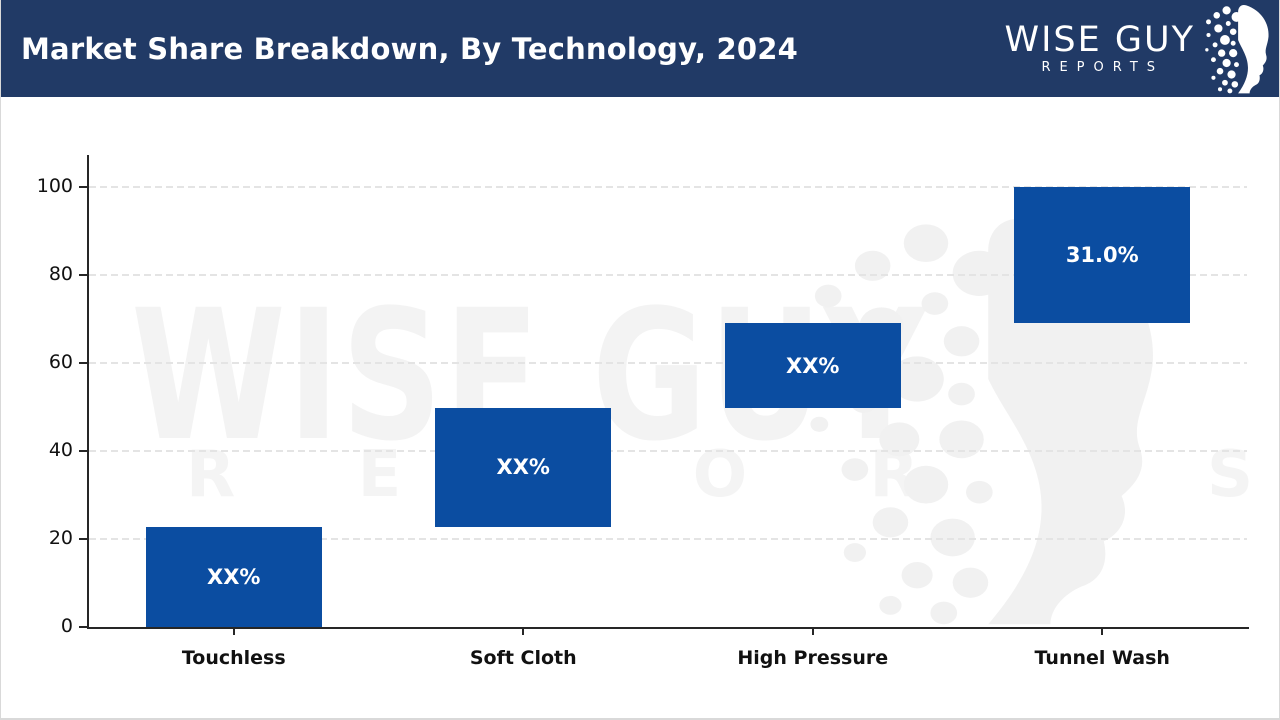 The image size is (1280, 720). What do you see at coordinates (66, 626) in the screenshot?
I see `y-tick-label-0: 0` at bounding box center [66, 626].